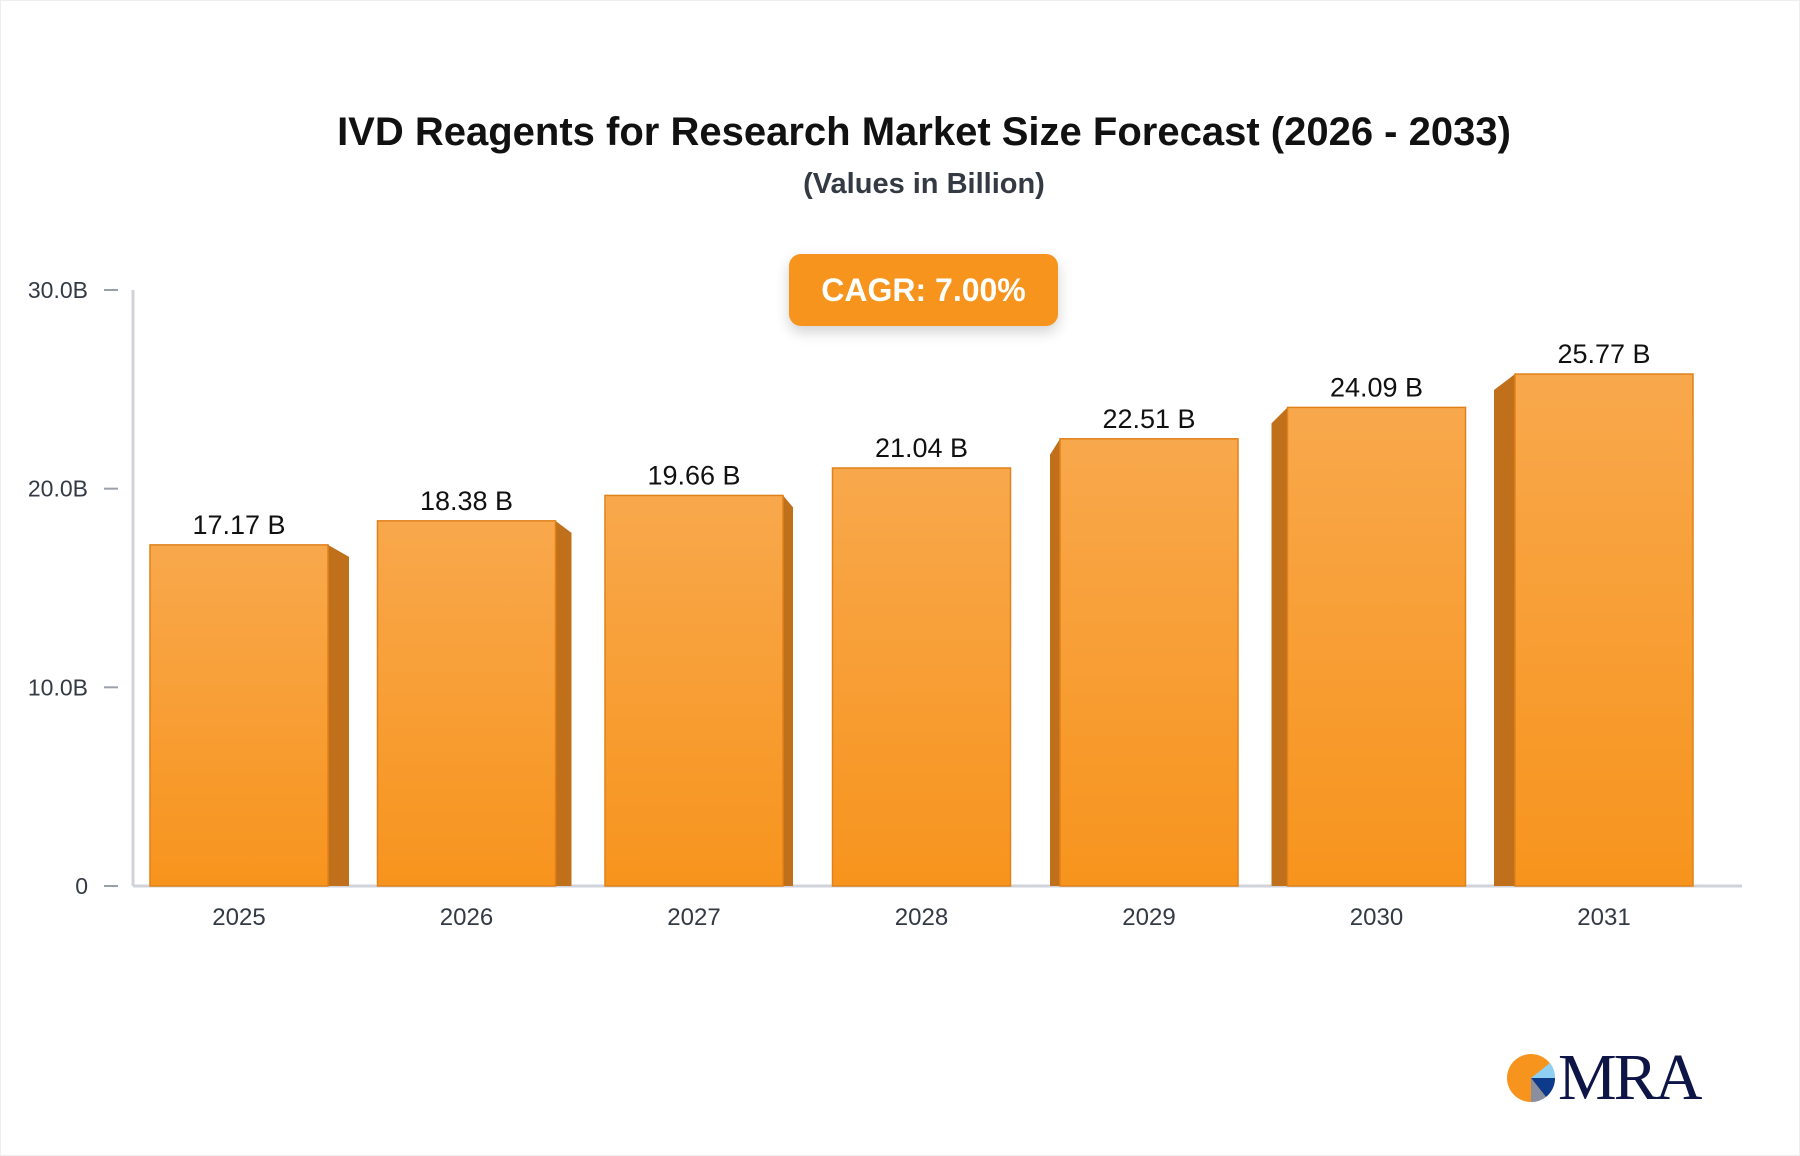 This screenshot has height=1156, width=1800. I want to click on x-tick-label: 2027, so click(693, 917).